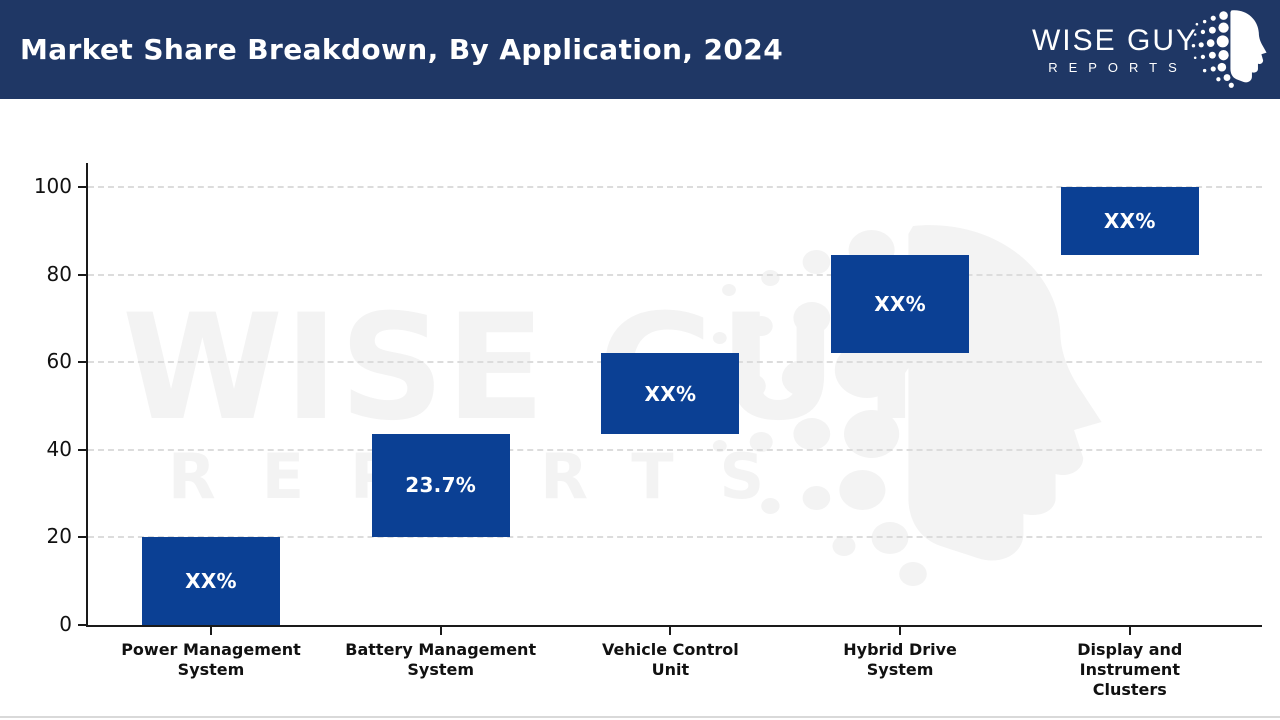  I want to click on y-axis-spine, so click(87, 395).